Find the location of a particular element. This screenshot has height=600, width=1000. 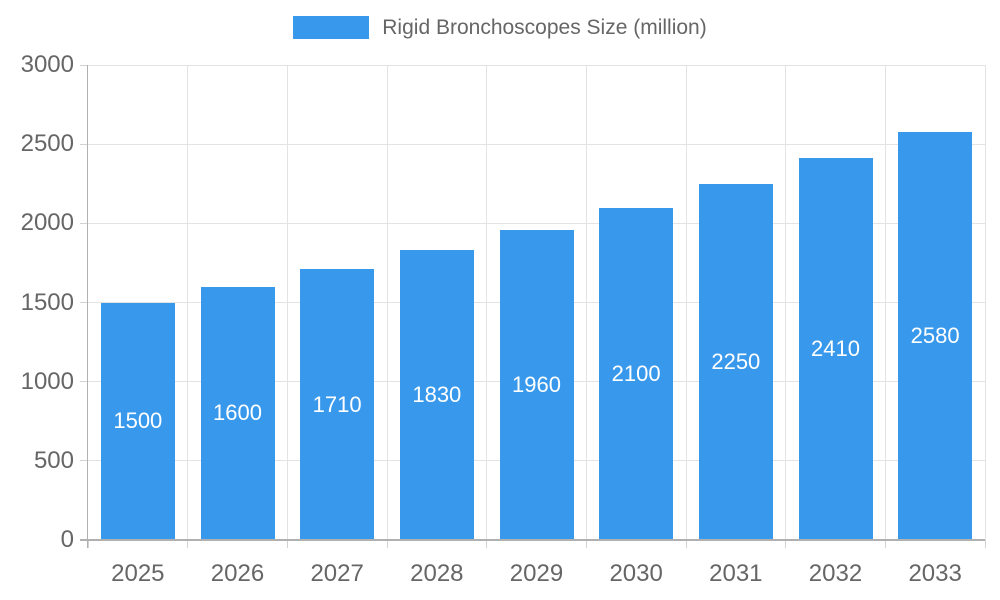

bar: 2410 is located at coordinates (835, 349).